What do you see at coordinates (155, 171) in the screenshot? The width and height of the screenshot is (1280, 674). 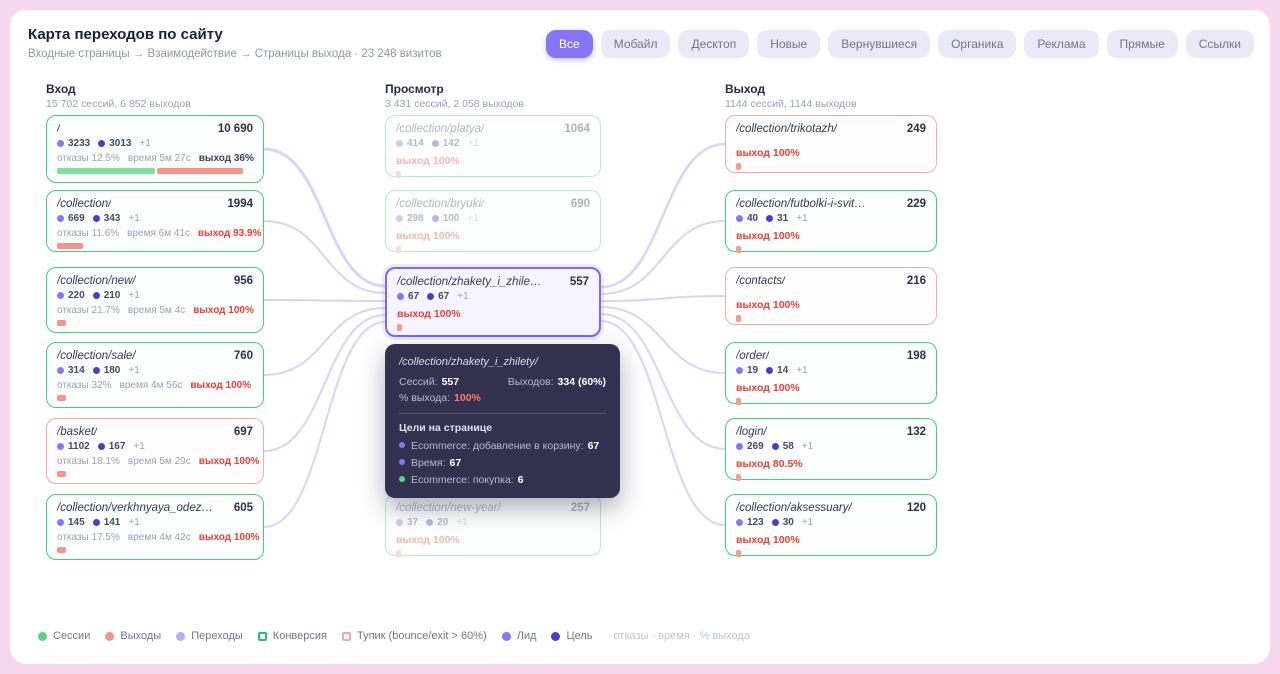 I see `sessions-exits-bar` at bounding box center [155, 171].